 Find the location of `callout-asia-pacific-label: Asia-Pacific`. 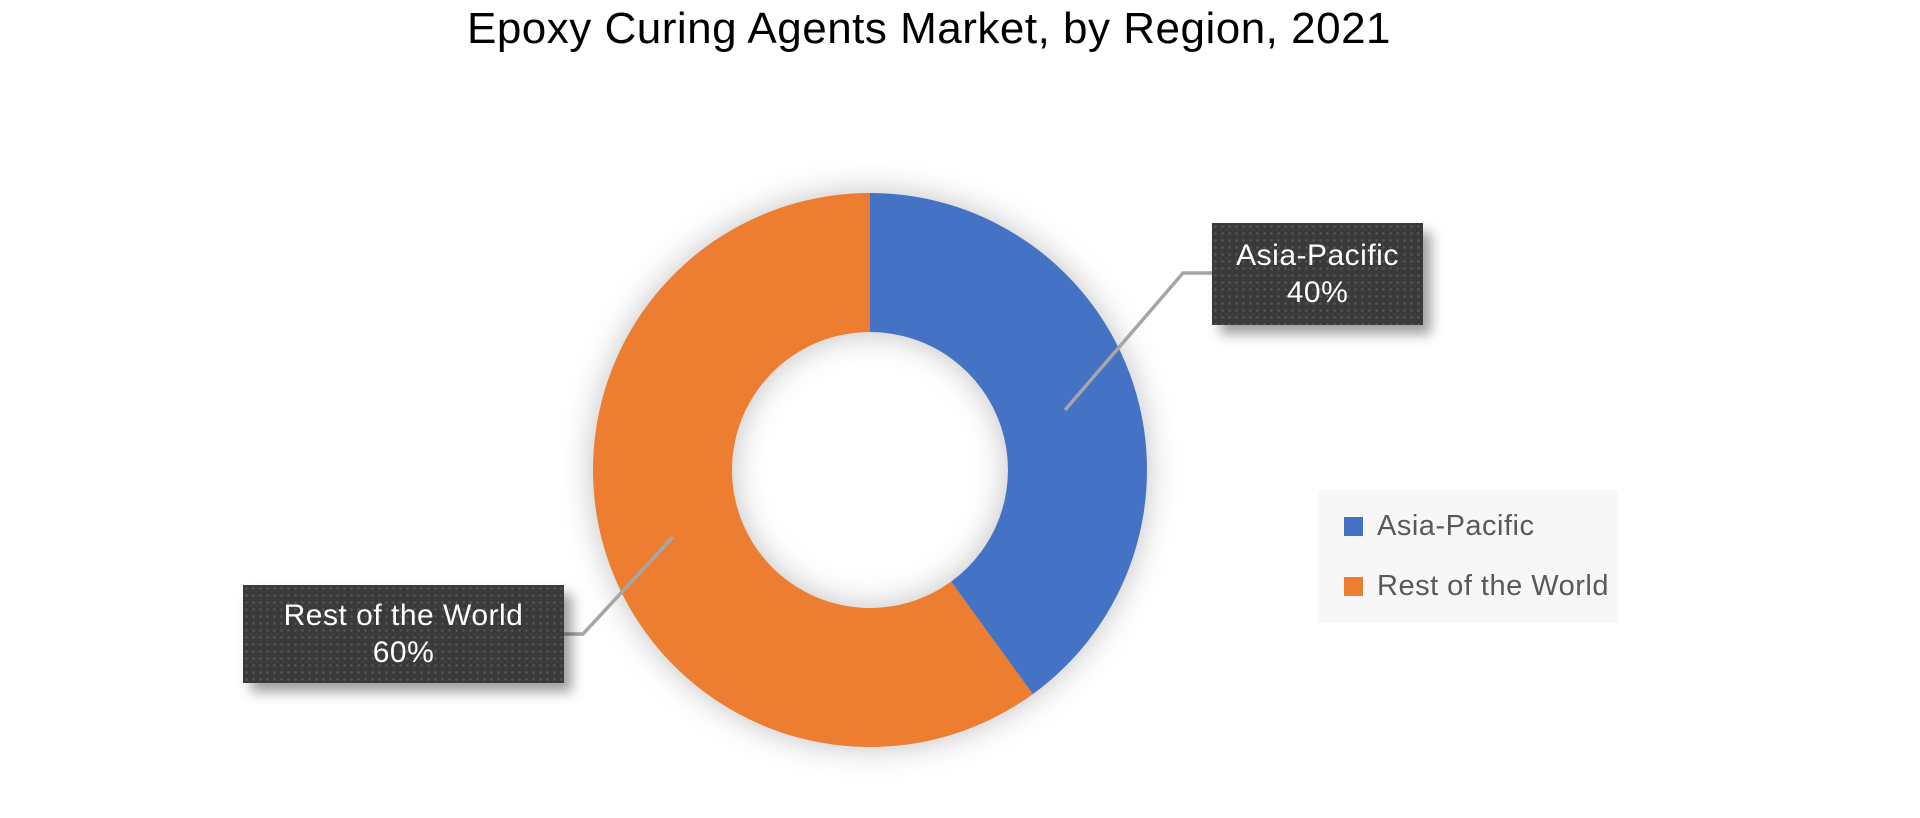

callout-asia-pacific-label: Asia-Pacific is located at coordinates (1317, 255).